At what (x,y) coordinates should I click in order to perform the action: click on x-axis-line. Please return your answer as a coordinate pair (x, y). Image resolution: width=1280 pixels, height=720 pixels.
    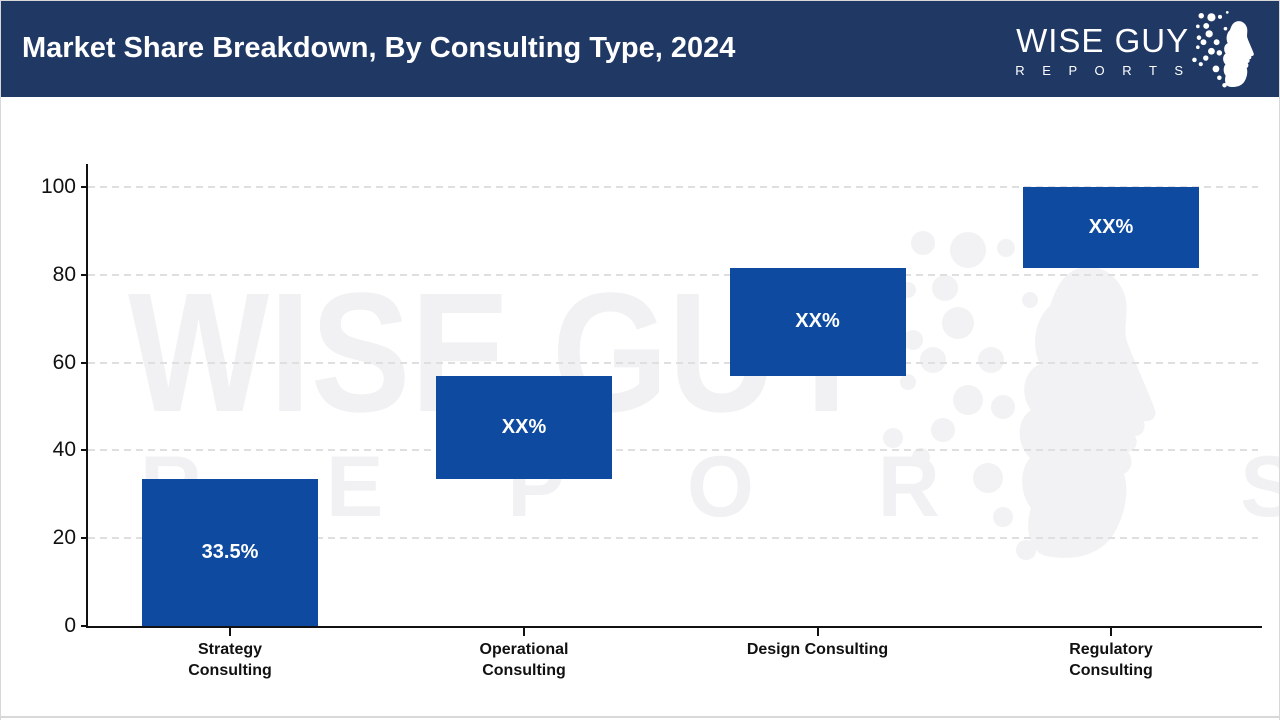
    Looking at the image, I should click on (674, 627).